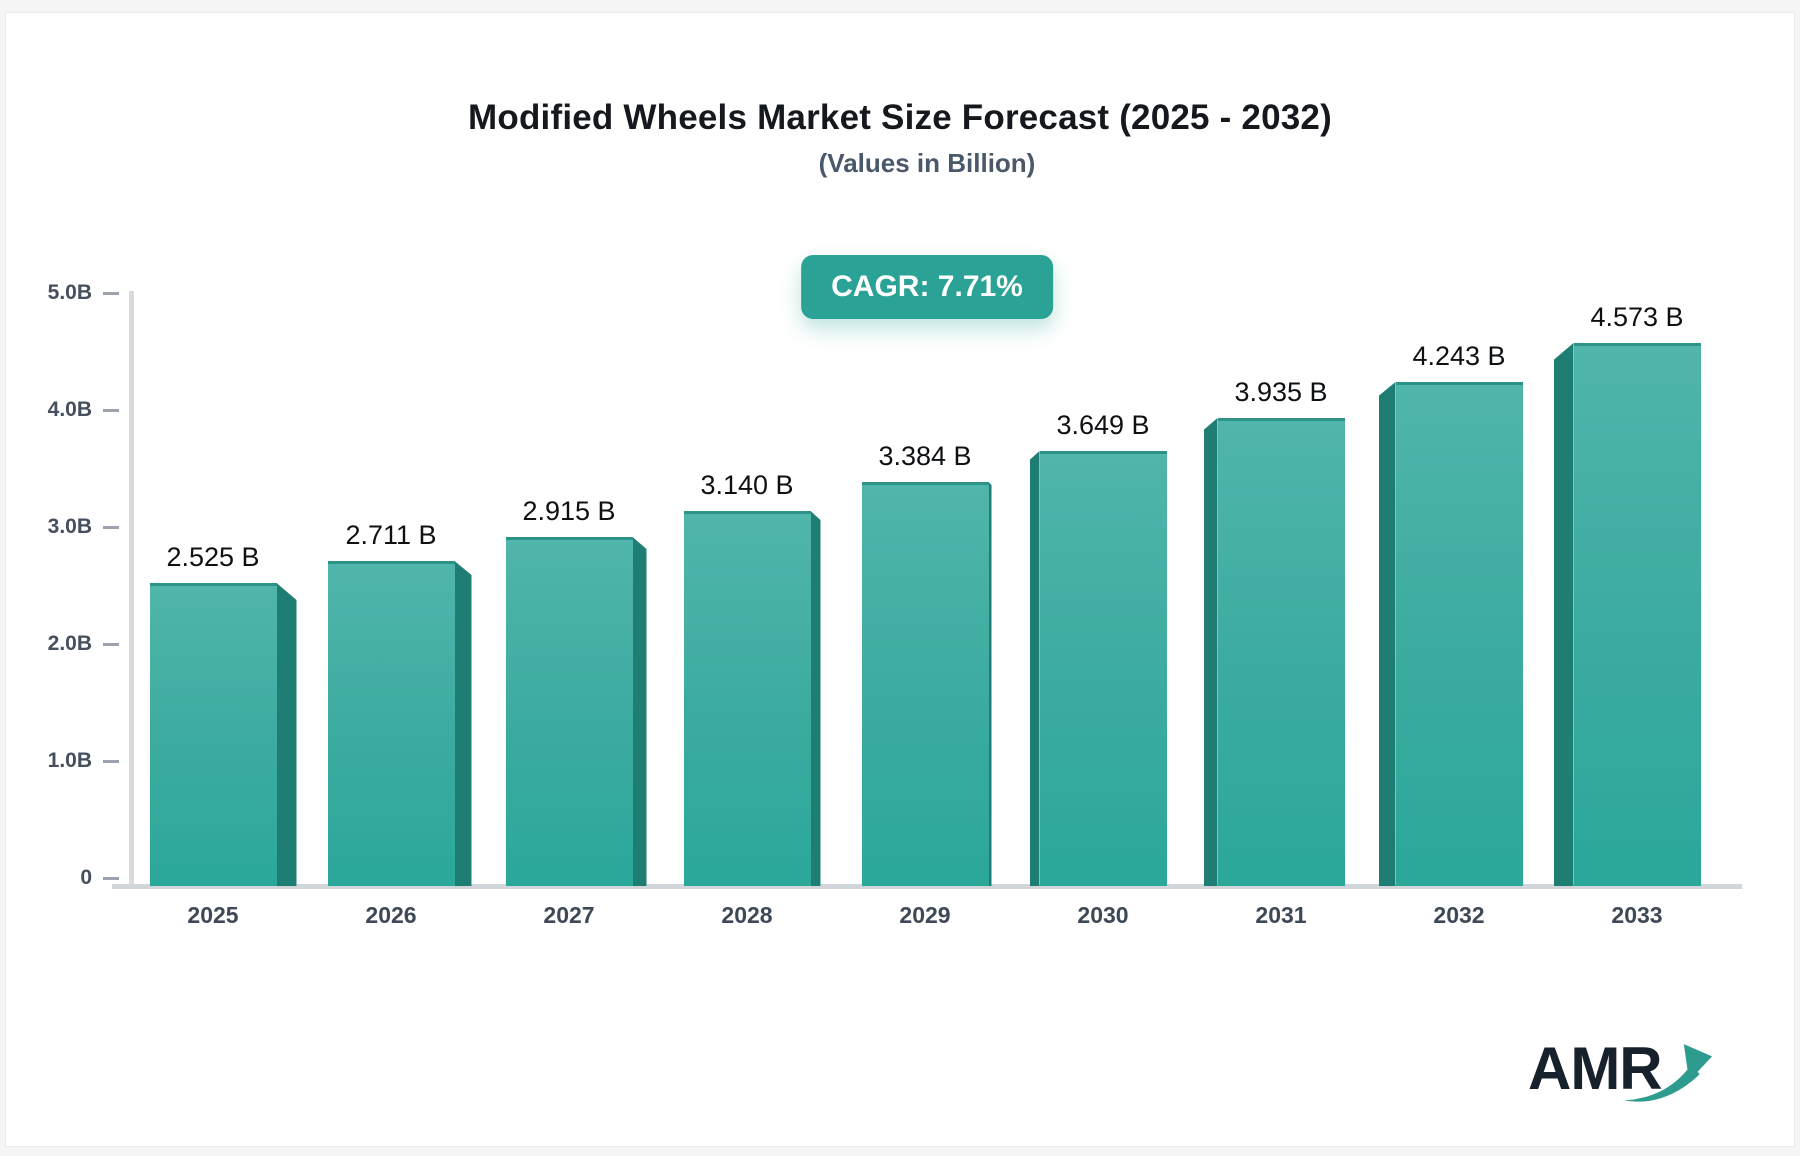  I want to click on bar-side-2033, so click(1563, 614).